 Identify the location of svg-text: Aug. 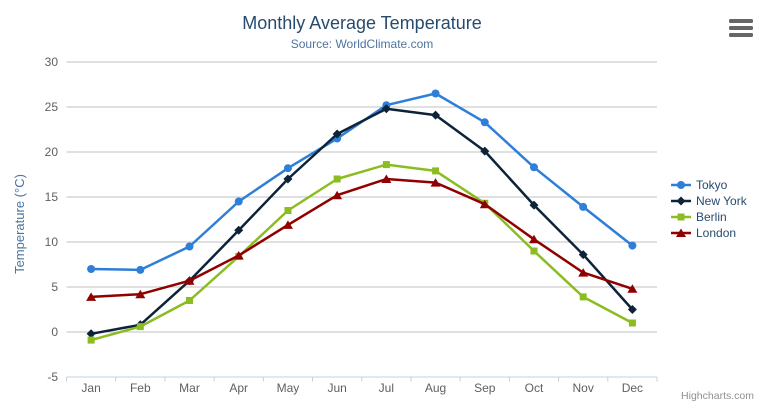
(435, 388).